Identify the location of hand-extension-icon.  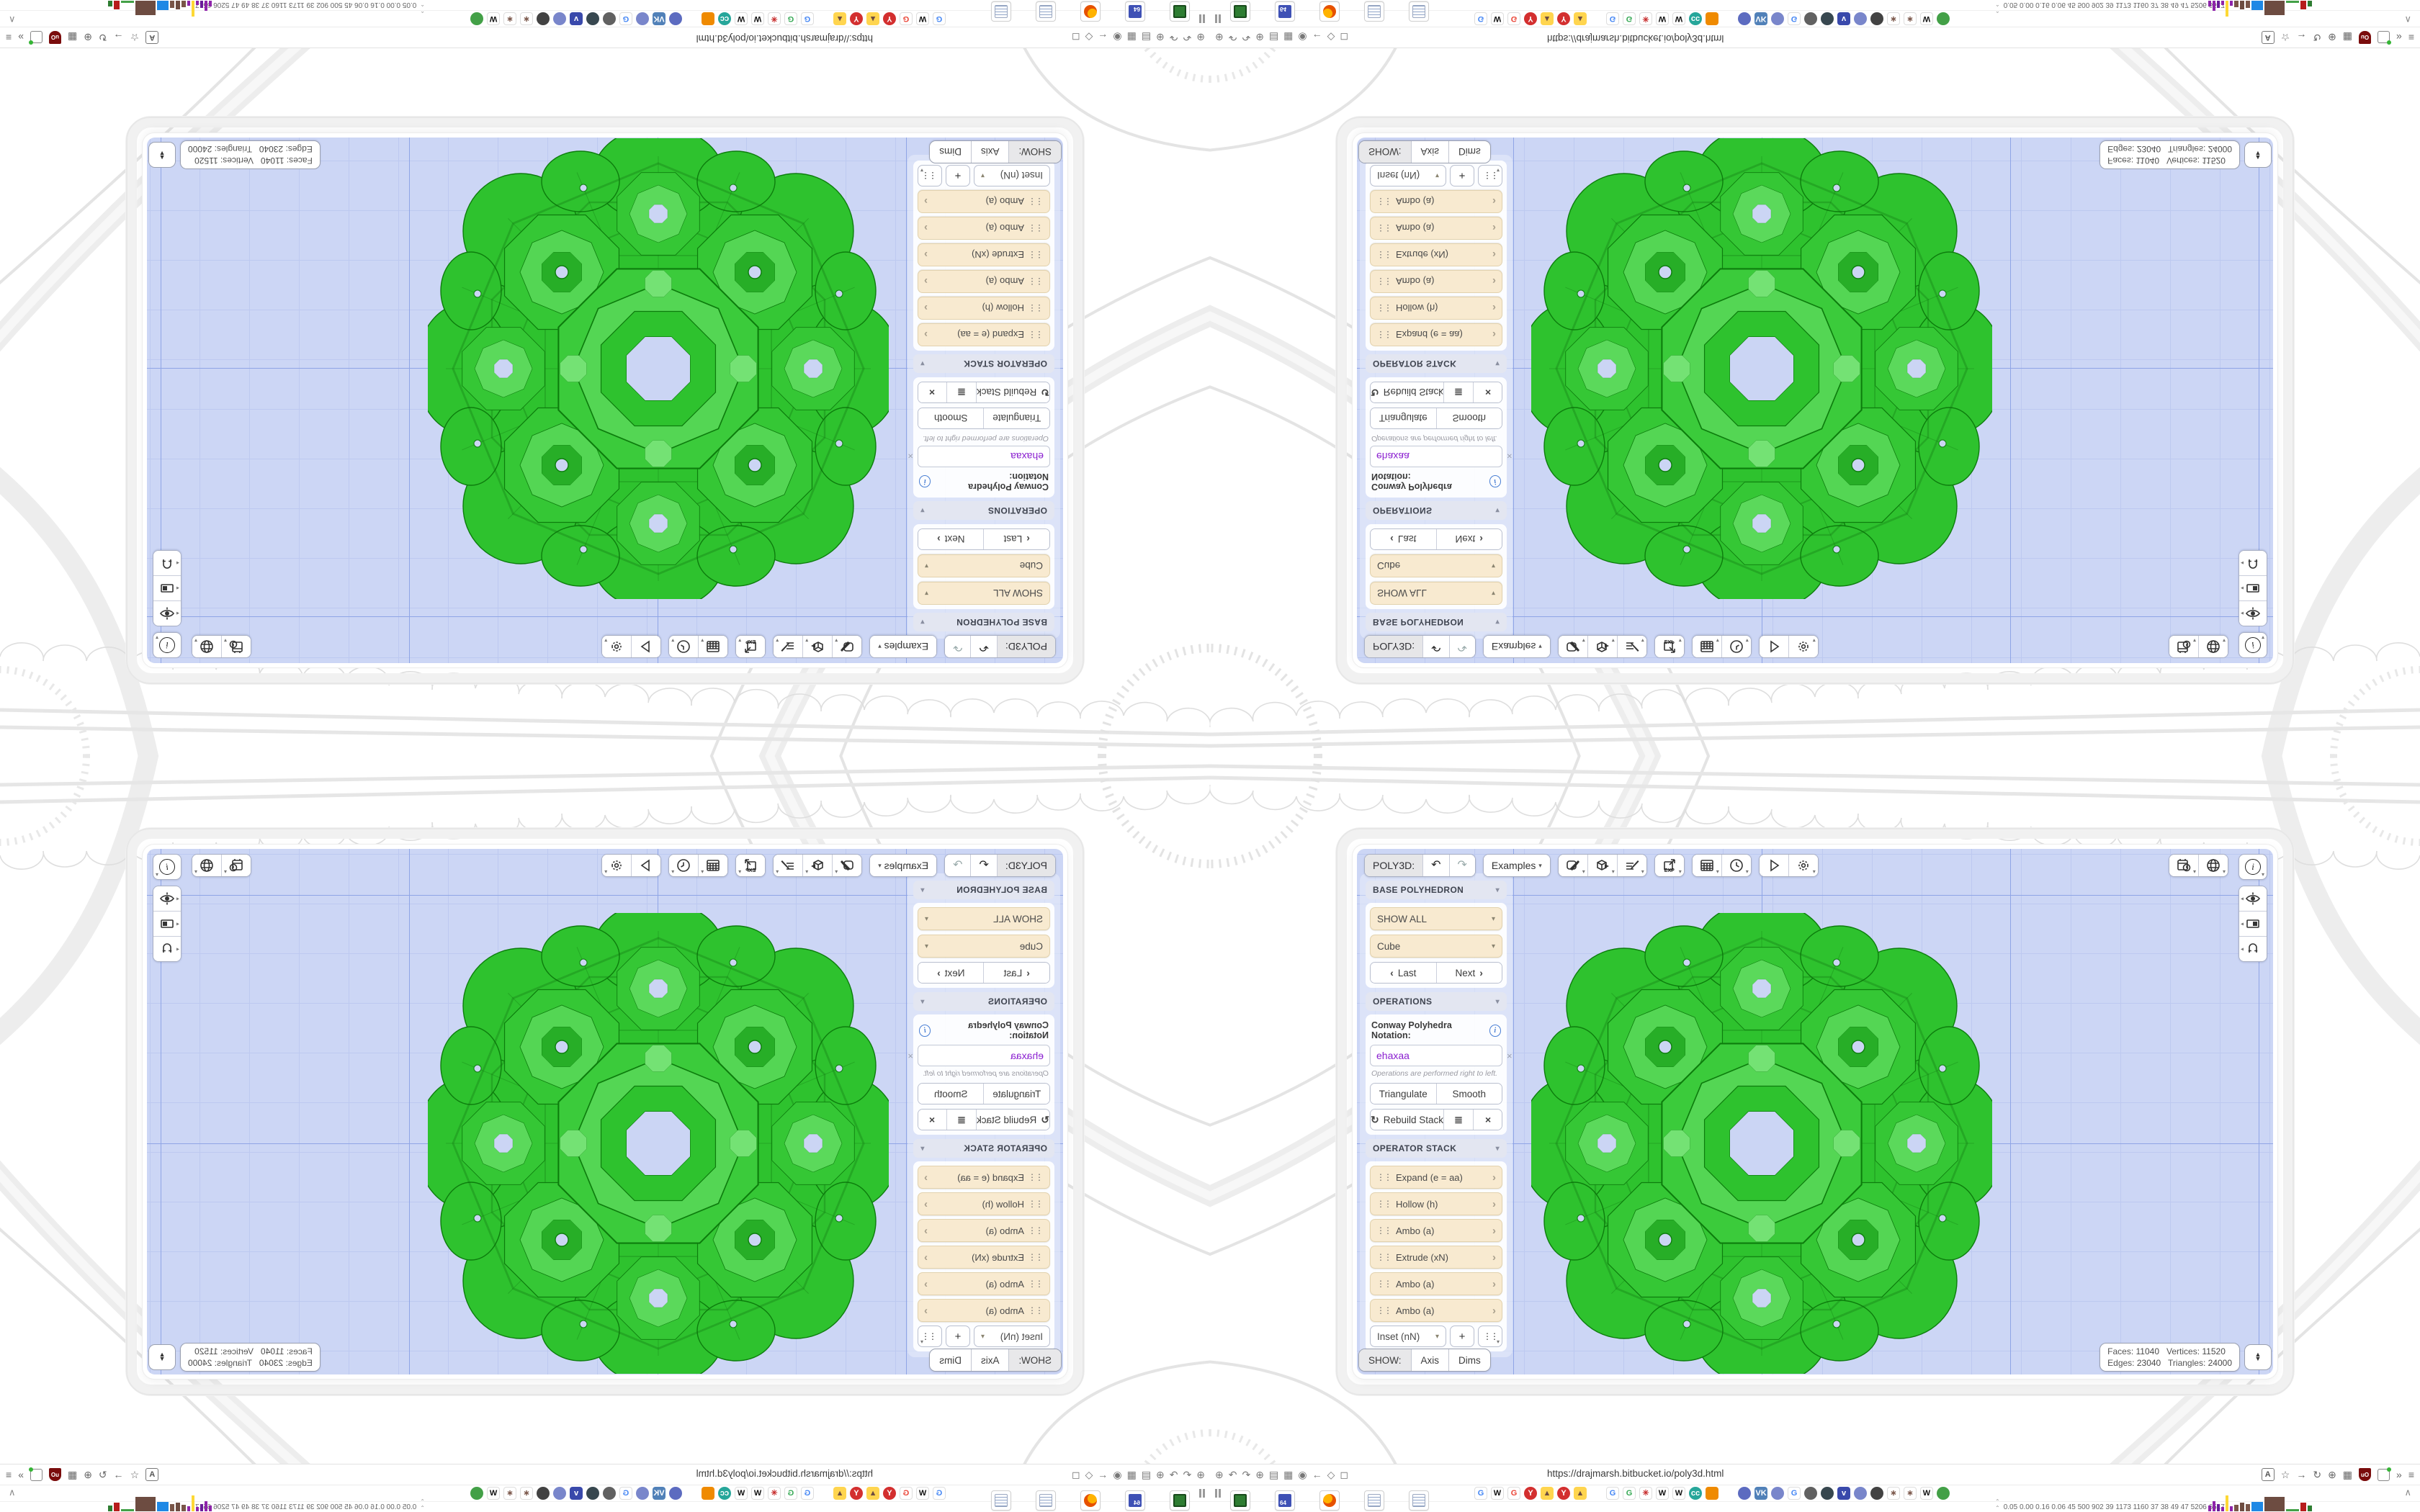
(2385, 1474).